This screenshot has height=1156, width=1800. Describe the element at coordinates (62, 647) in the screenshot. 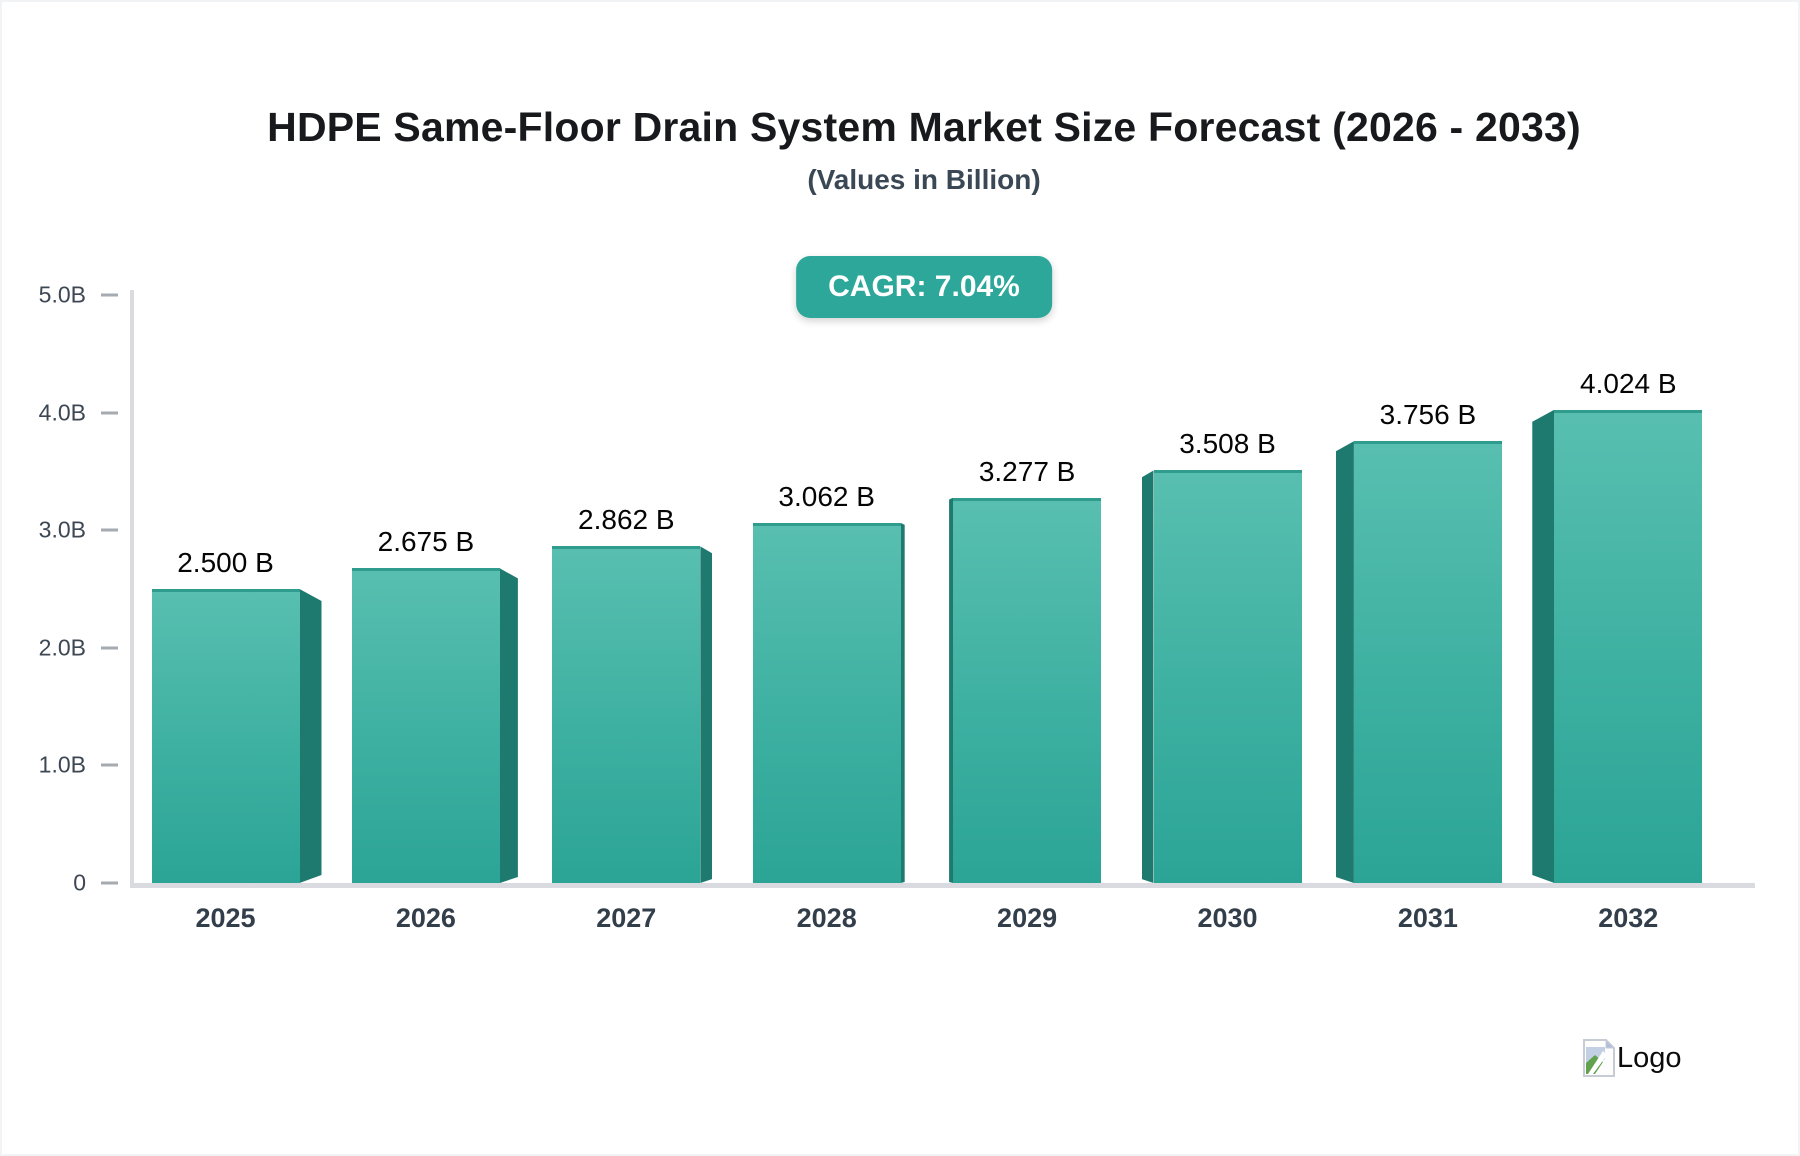

I see `y-tick-label: 2.0B` at that location.